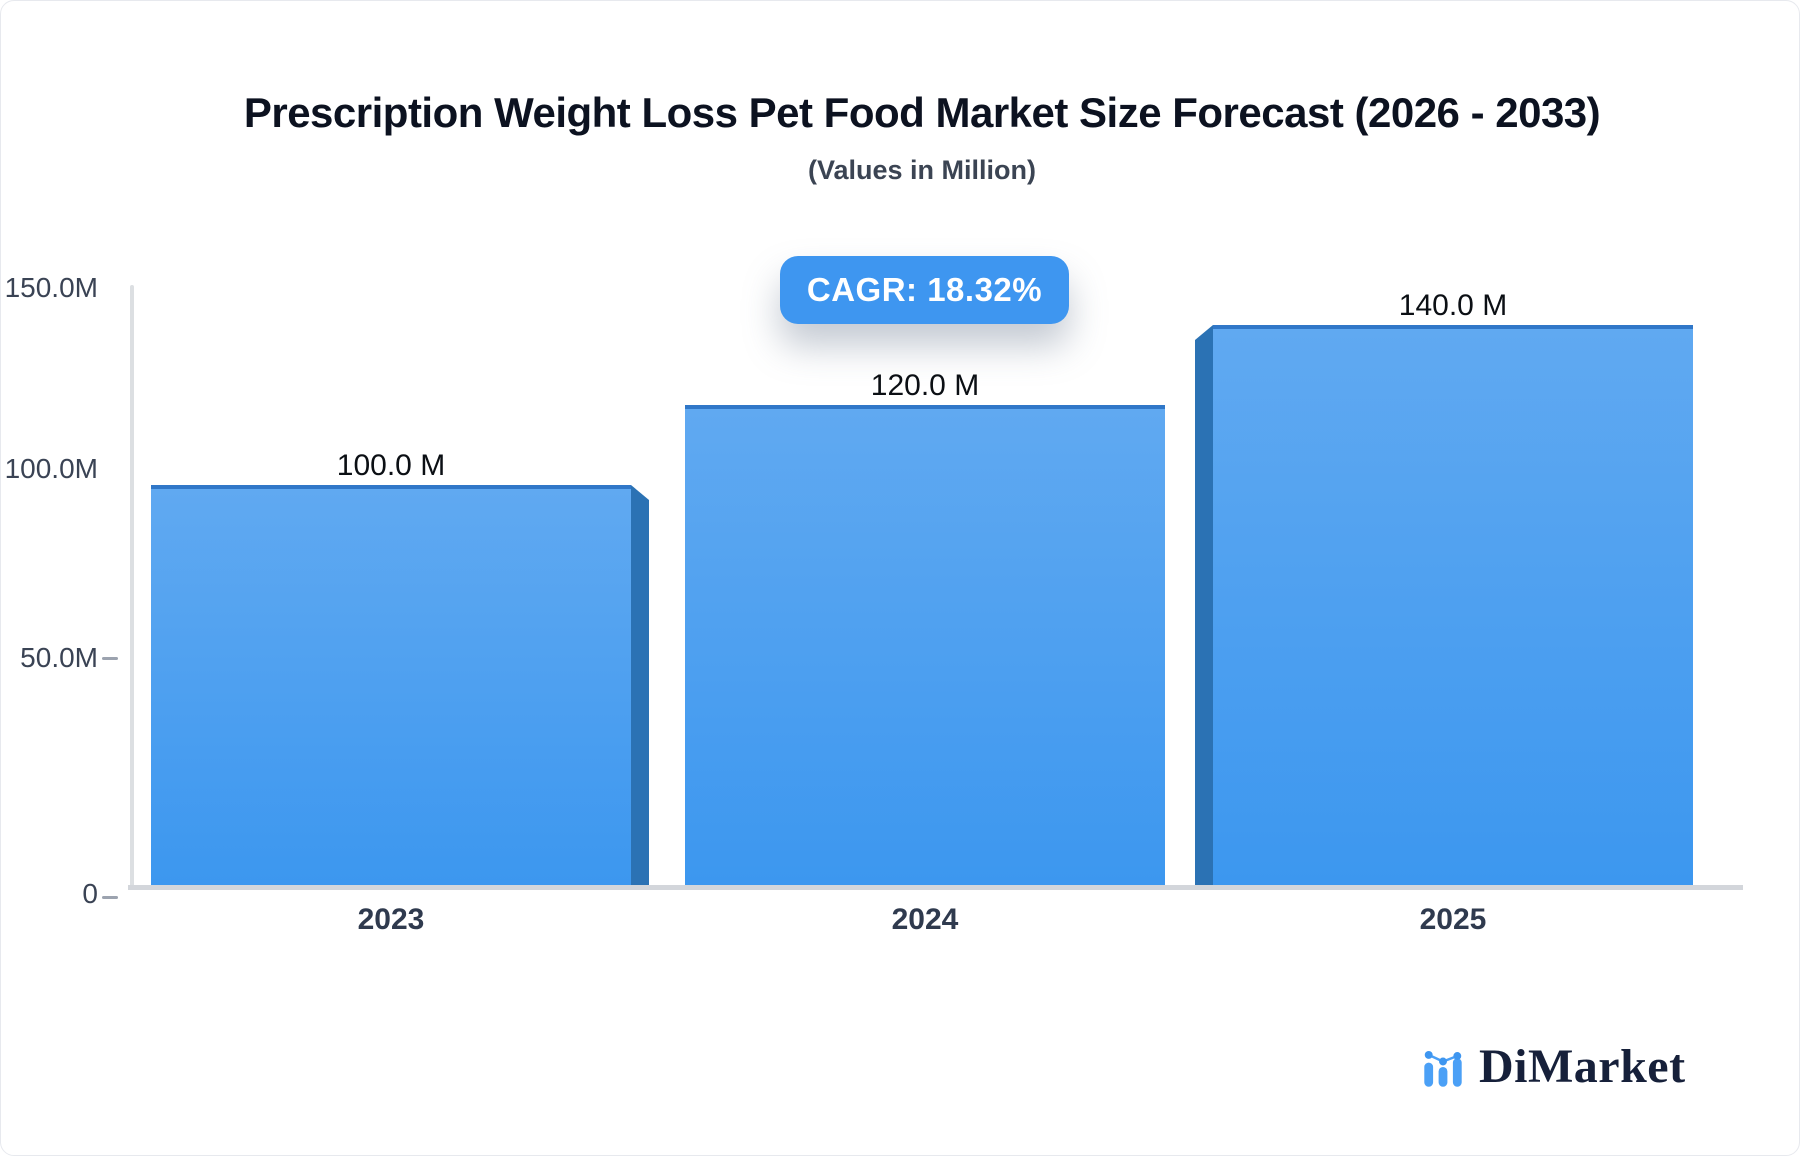  I want to click on chart-subtitle: (Values in Million), so click(922, 170).